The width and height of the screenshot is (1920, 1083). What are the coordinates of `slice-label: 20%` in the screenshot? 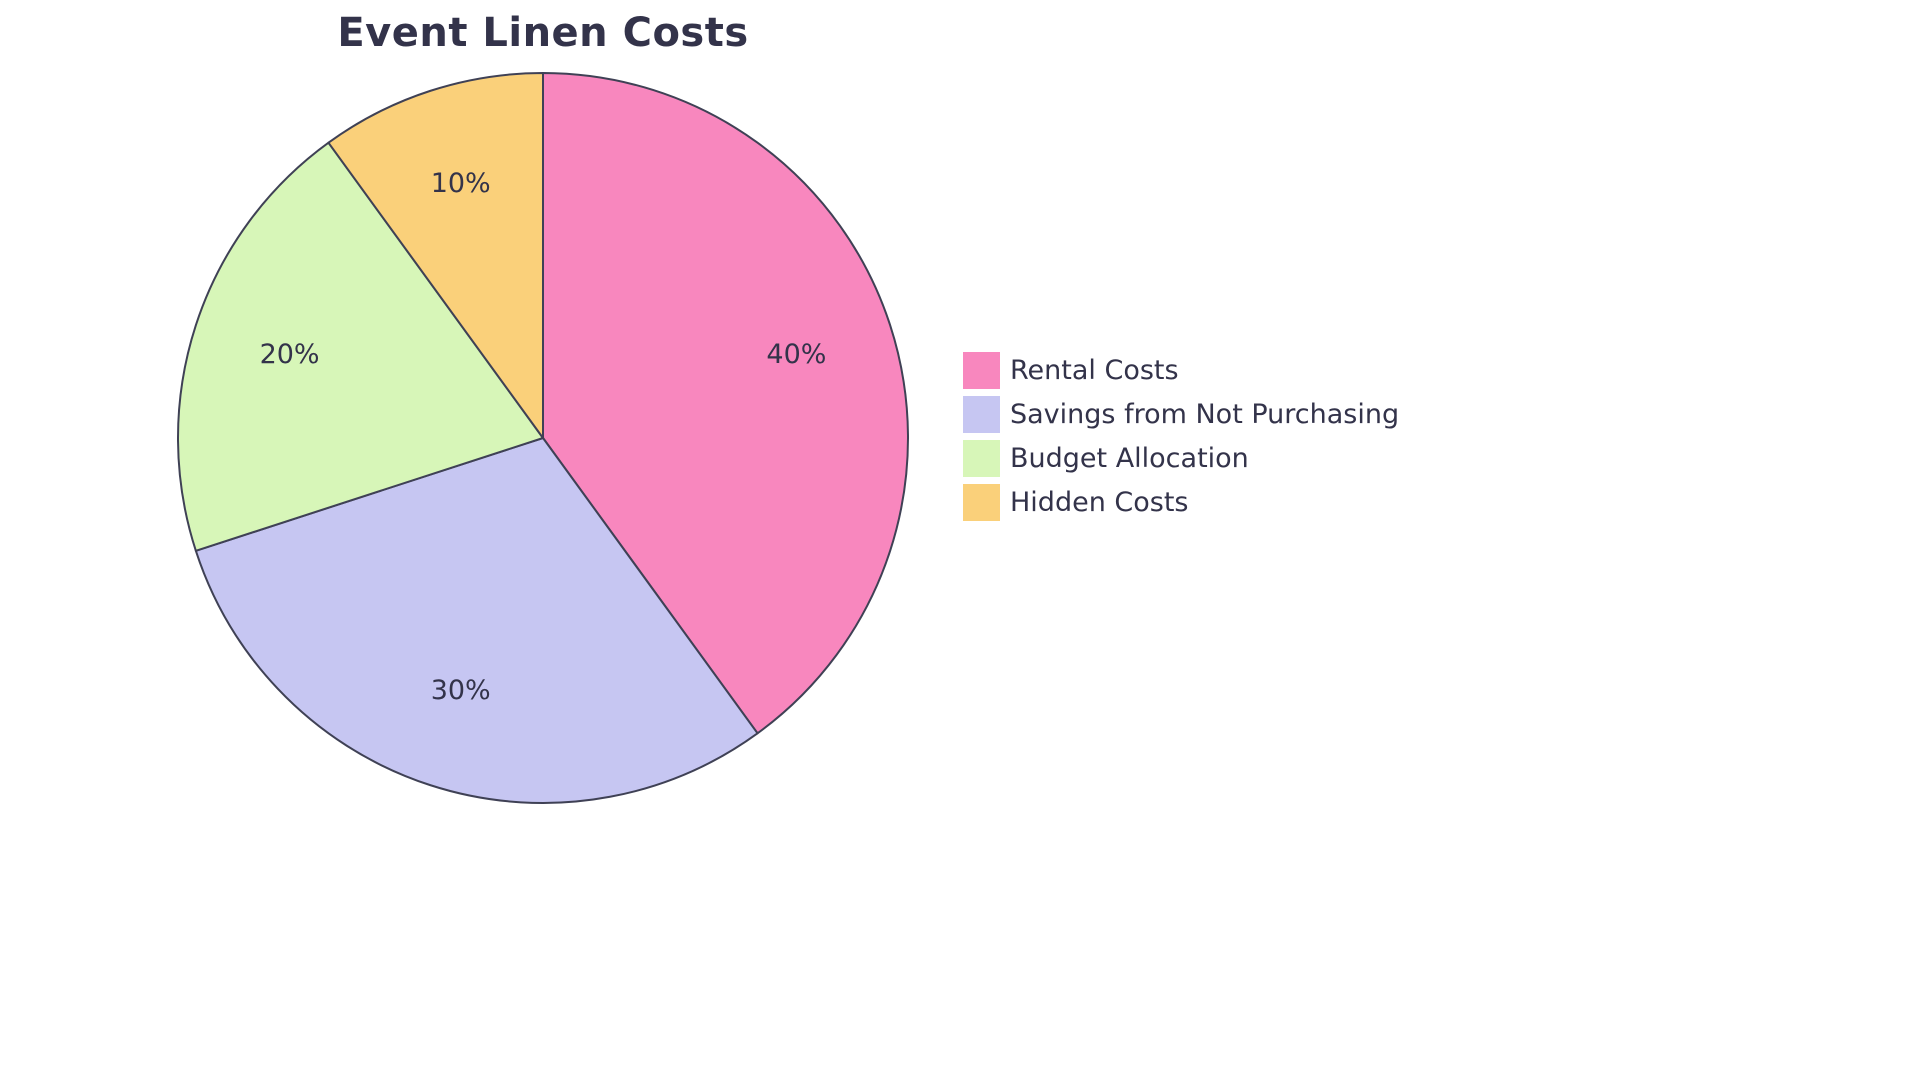 It's located at (290, 354).